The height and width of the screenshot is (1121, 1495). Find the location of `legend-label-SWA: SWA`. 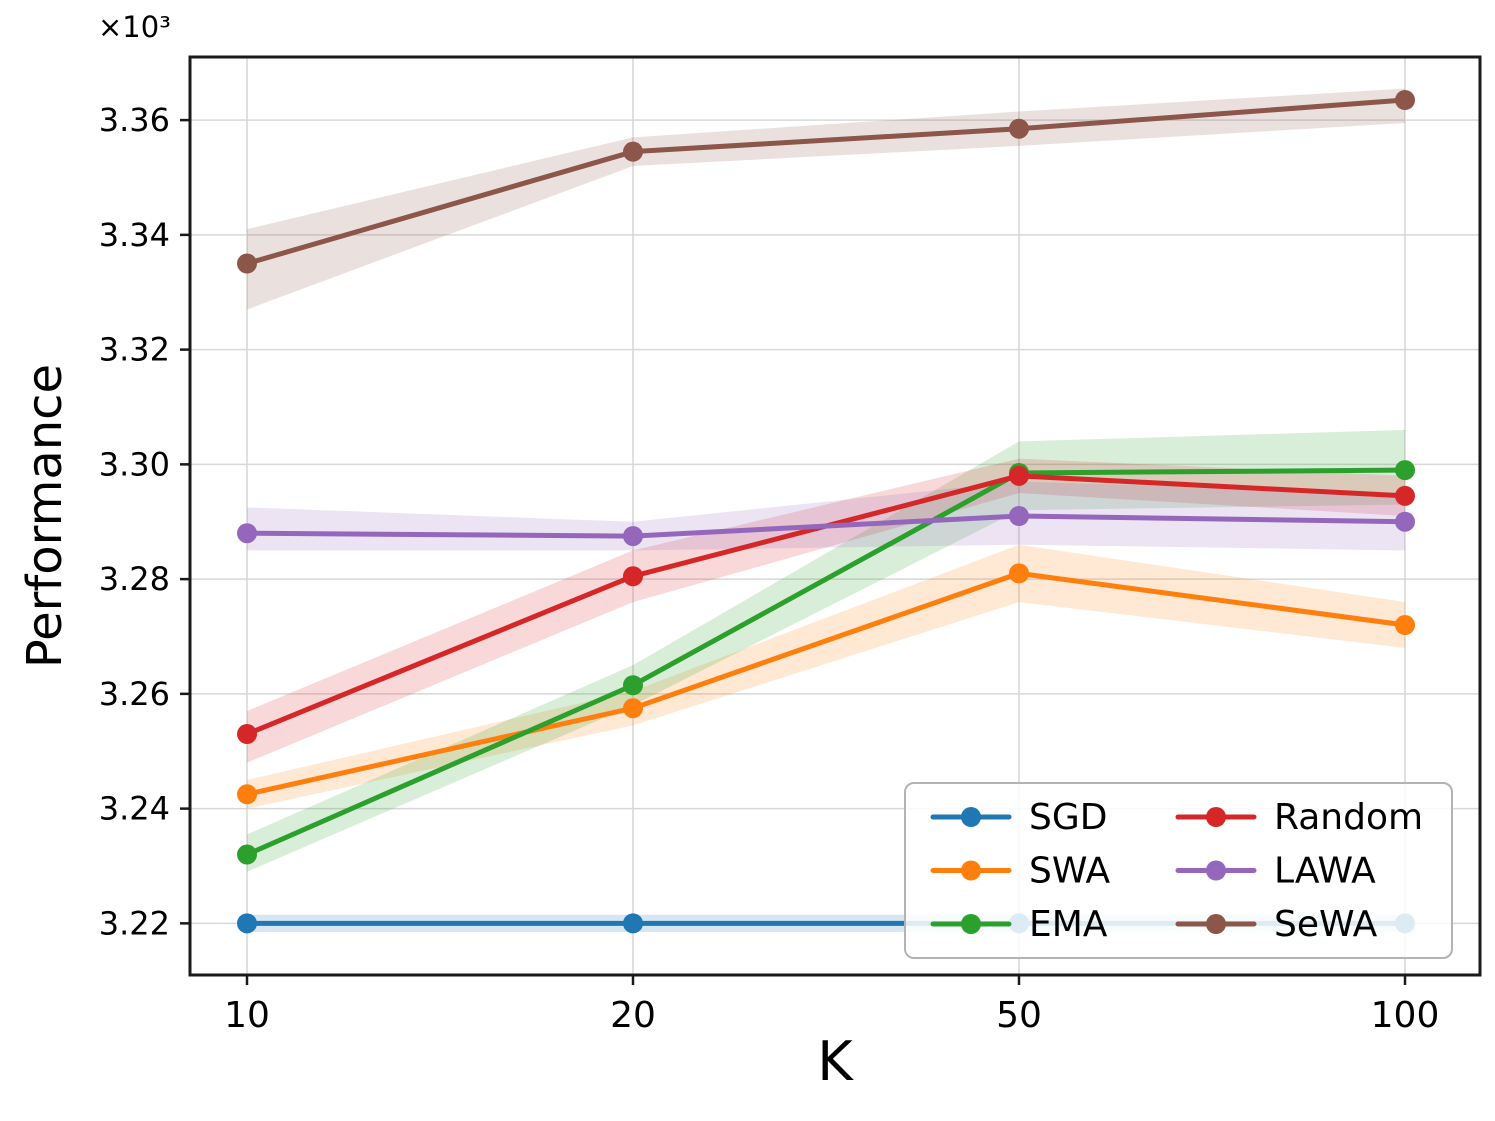

legend-label-SWA: SWA is located at coordinates (1069, 871).